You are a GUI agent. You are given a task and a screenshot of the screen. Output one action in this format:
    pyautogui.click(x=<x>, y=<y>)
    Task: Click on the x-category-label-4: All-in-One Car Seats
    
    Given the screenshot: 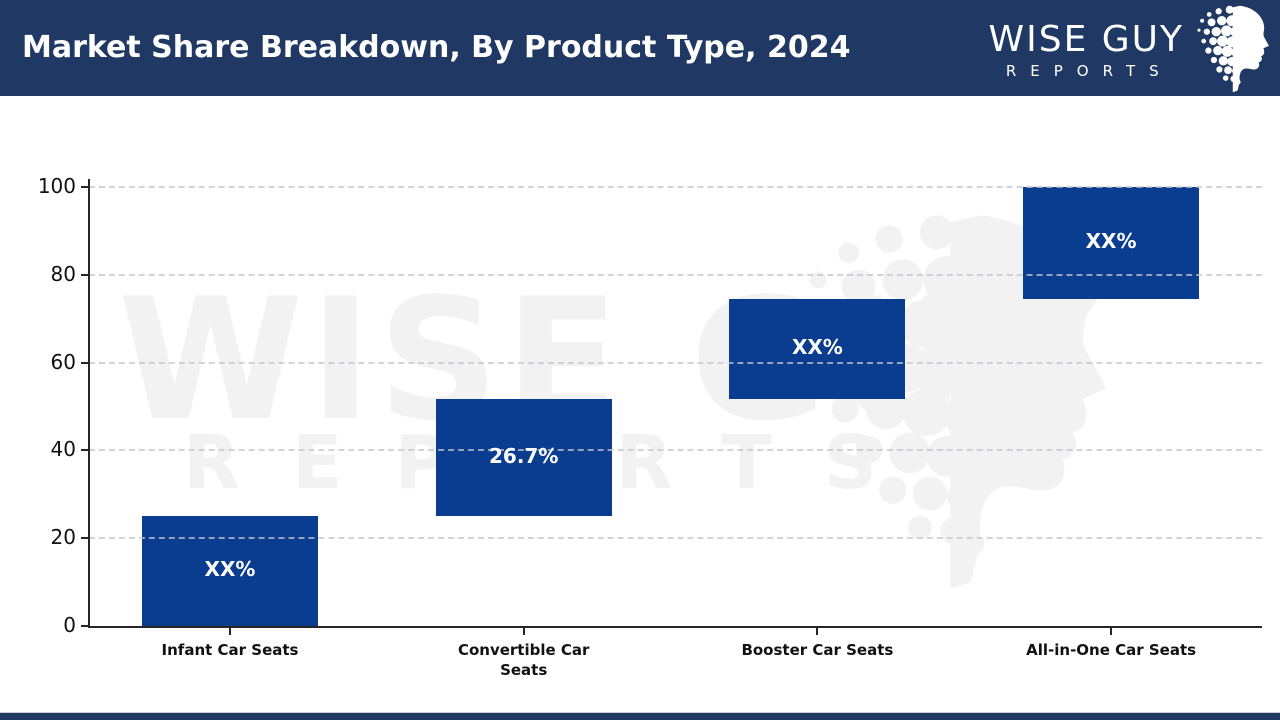 What is the action you would take?
    pyautogui.click(x=1111, y=650)
    